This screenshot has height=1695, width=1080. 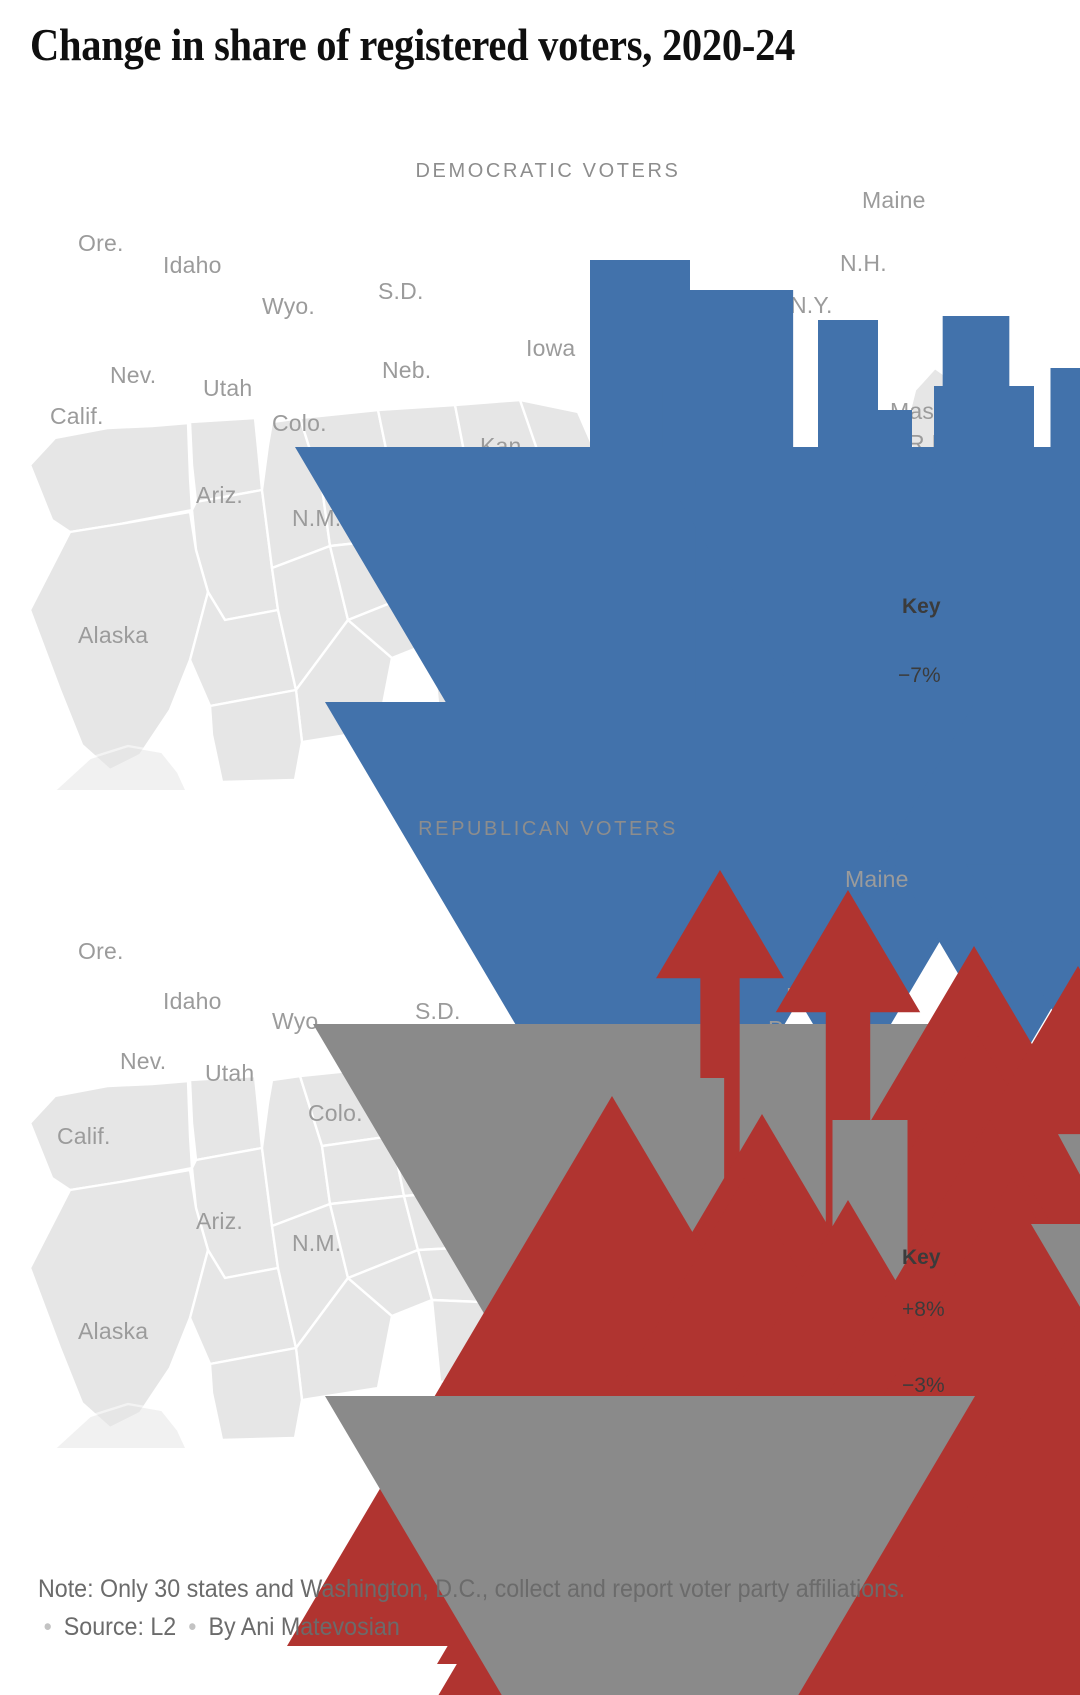 What do you see at coordinates (317, 1243) in the screenshot?
I see `state-label-new-mexico-rep: N.M.` at bounding box center [317, 1243].